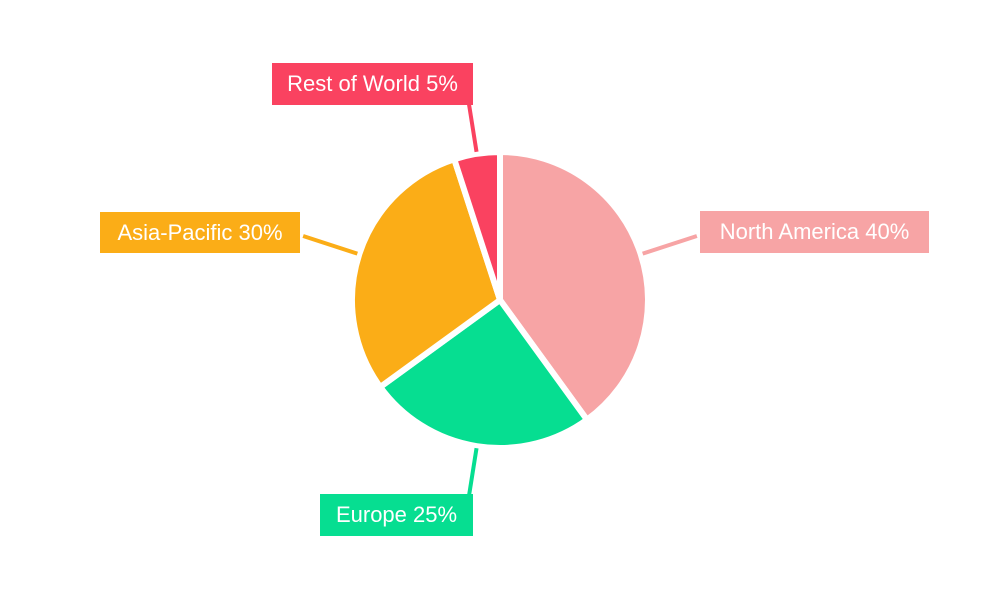  I want to click on pie-slice-asia-pacific, so click(426, 273).